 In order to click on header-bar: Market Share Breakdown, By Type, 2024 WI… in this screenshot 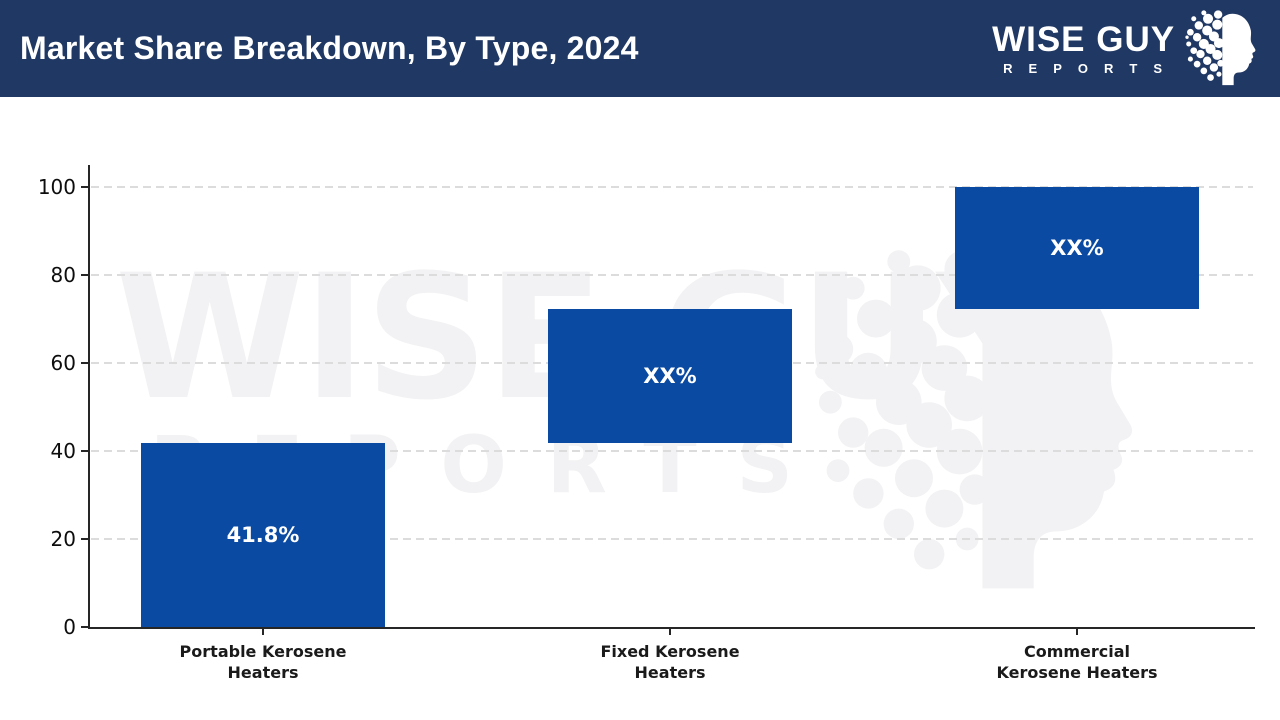, I will do `click(640, 48)`.